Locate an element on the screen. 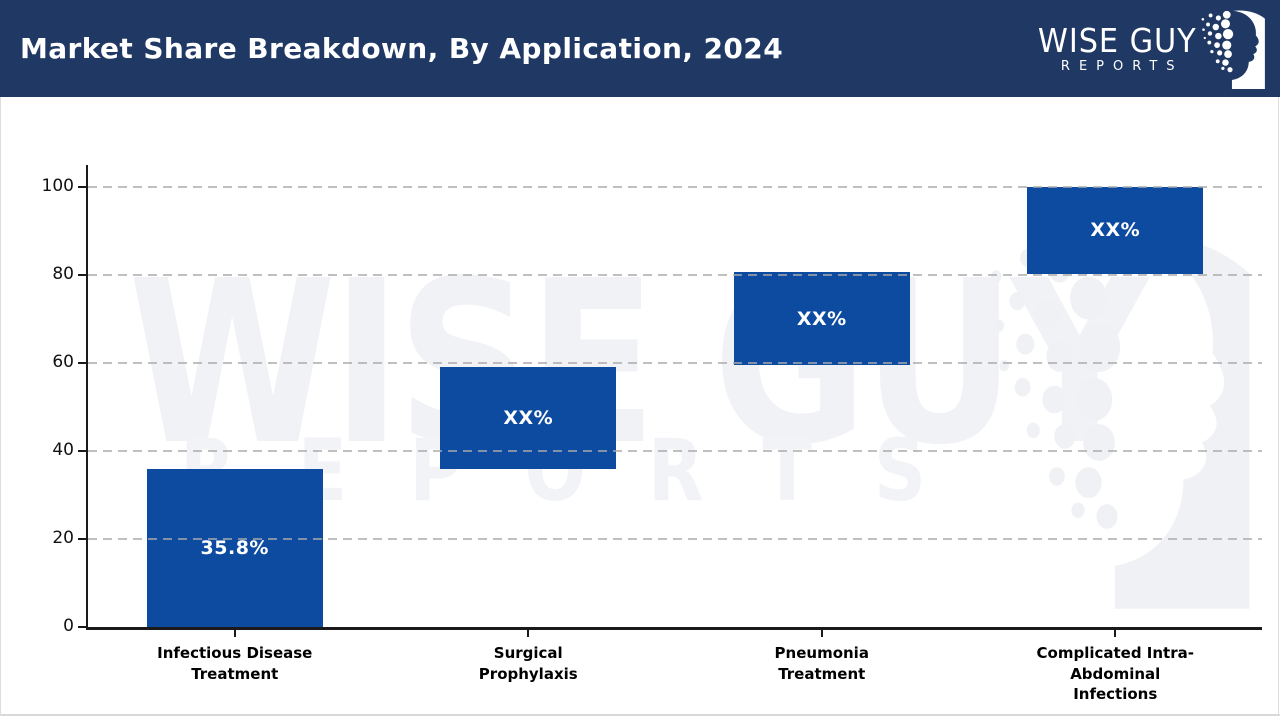 The image size is (1280, 720). y-tick-label: 40 is located at coordinates (63, 450).